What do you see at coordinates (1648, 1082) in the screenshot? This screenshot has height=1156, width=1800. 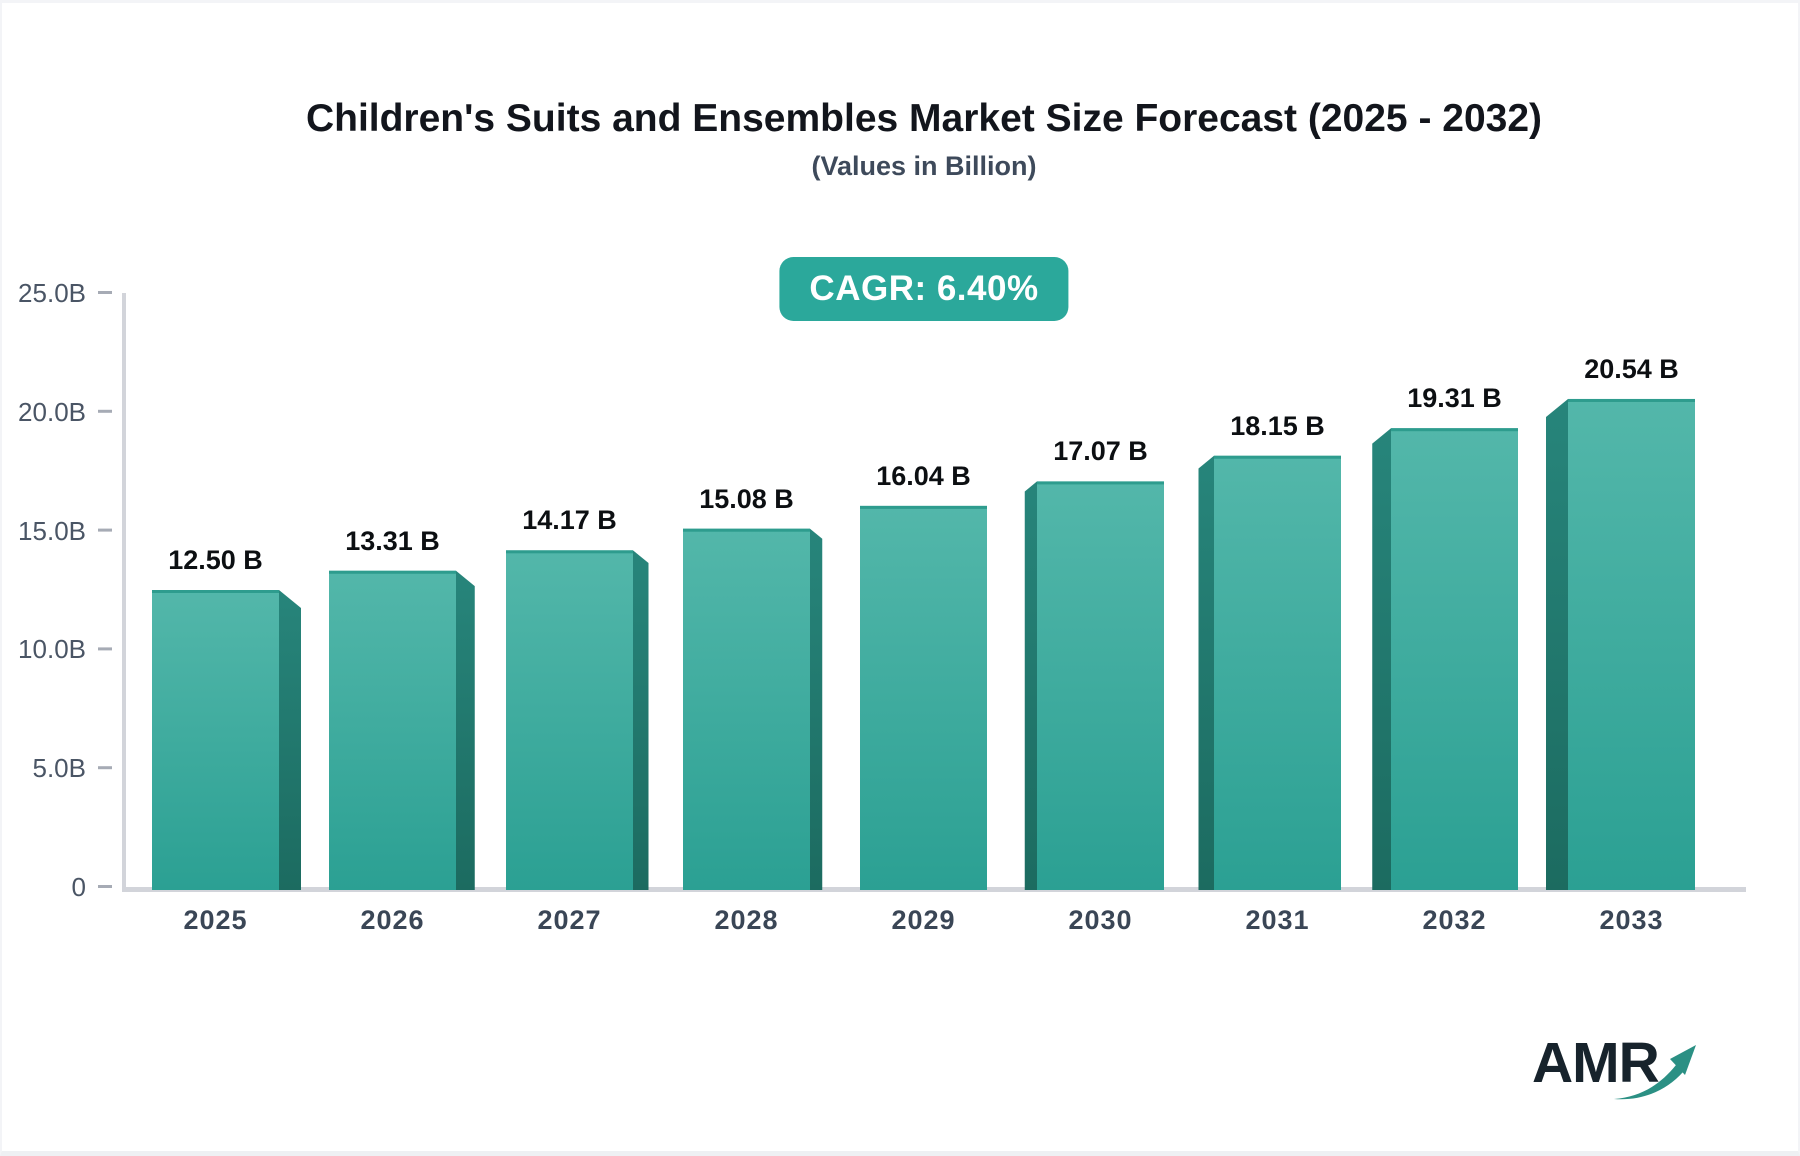 I see `growth-arrow-swoosh` at bounding box center [1648, 1082].